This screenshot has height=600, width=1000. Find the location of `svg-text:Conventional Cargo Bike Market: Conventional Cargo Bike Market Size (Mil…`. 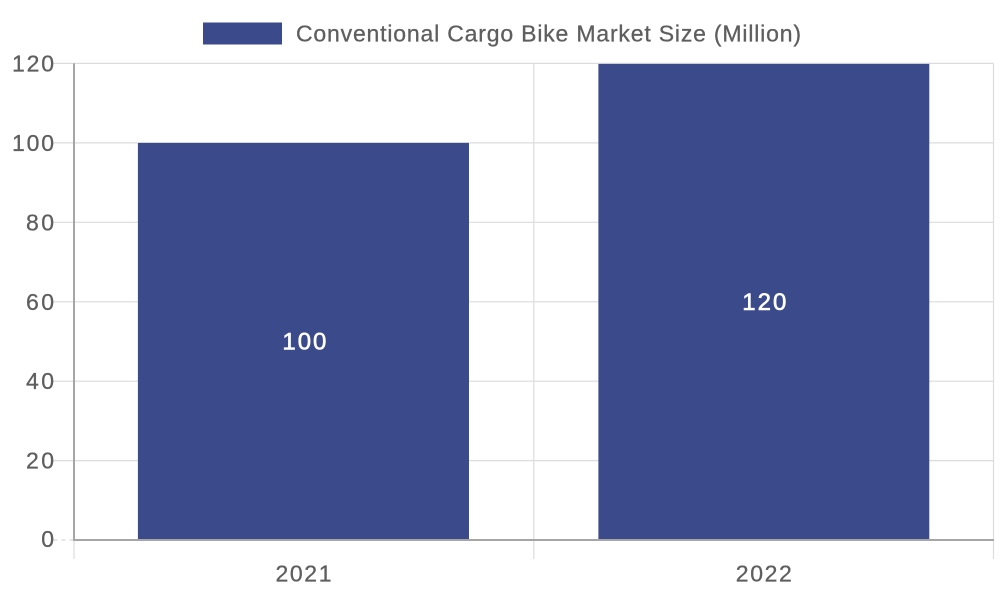

svg-text:Conventional Cargo Bike Market: Conventional Cargo Bike Market Size (Mil… is located at coordinates (548, 33).